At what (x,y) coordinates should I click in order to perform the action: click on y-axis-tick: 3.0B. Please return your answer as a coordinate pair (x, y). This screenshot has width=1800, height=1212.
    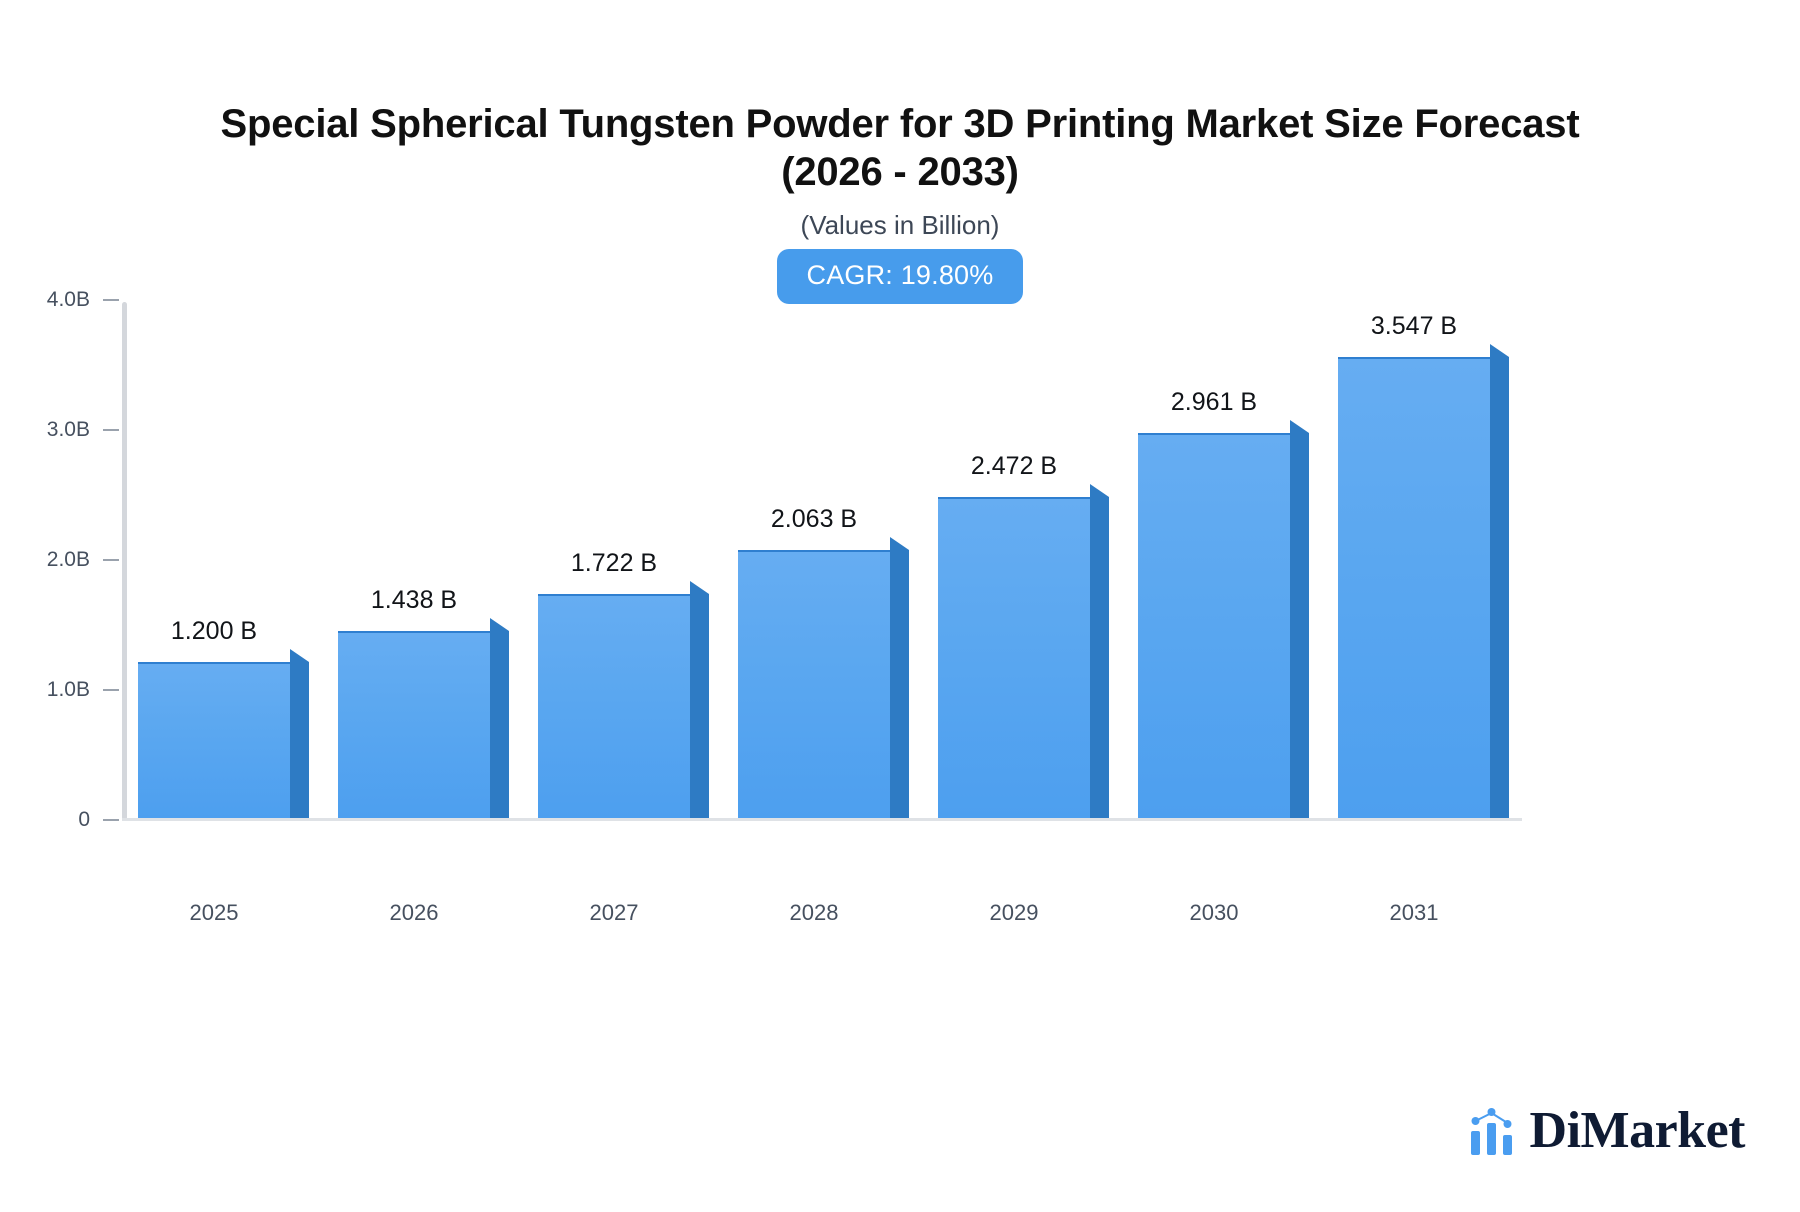
    Looking at the image, I should click on (61, 429).